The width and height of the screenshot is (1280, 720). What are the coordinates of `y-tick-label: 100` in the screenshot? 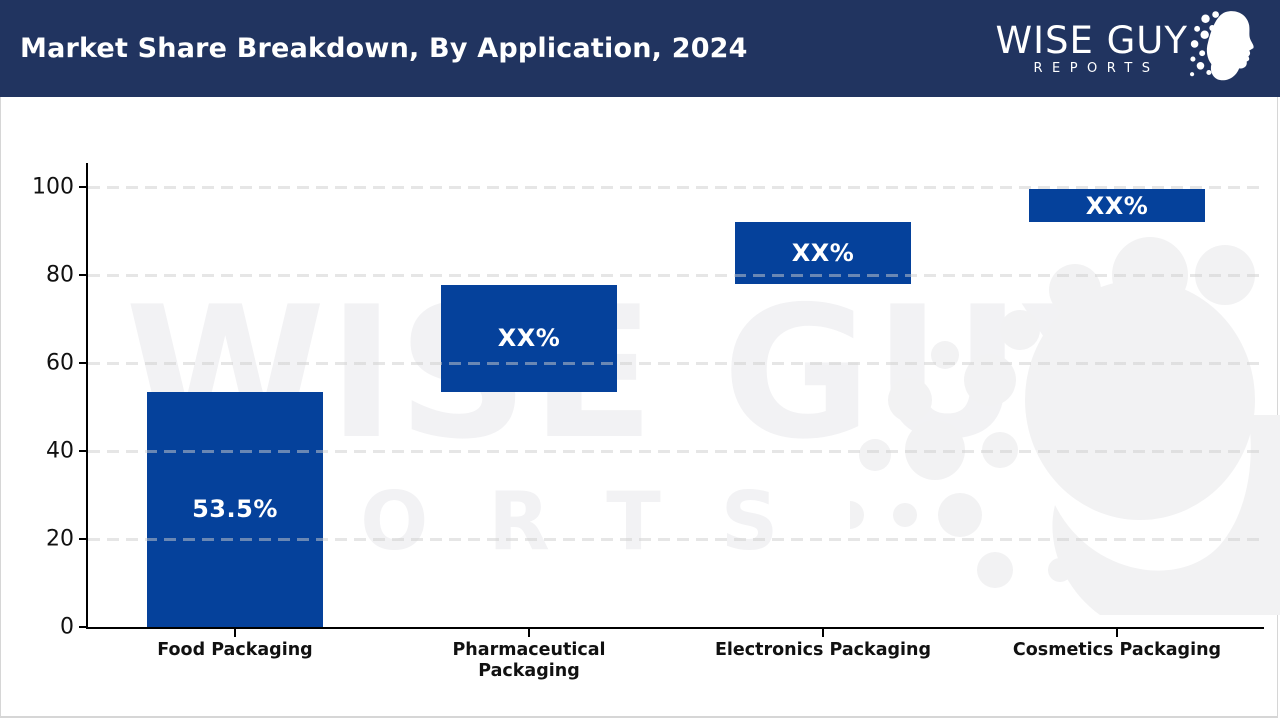 It's located at (53, 187).